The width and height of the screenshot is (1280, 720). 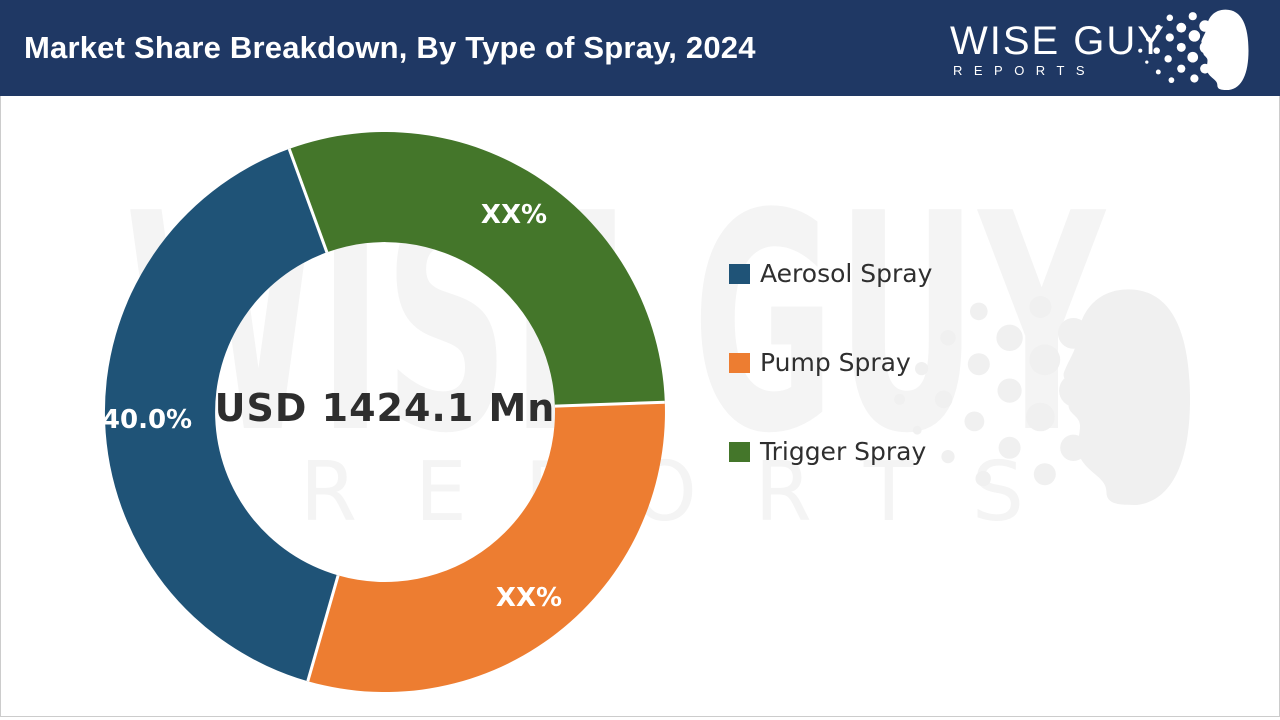 What do you see at coordinates (385, 408) in the screenshot?
I see `donut-center-value: USD 1424.1 Mn` at bounding box center [385, 408].